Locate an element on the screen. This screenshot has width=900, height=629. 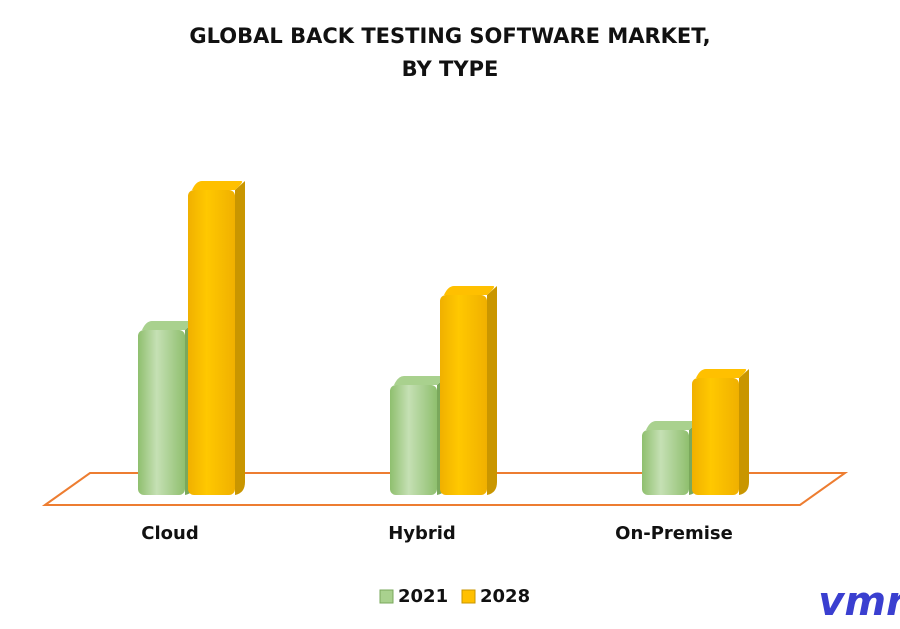
x-tick-label: On-Premise is located at coordinates (674, 533).